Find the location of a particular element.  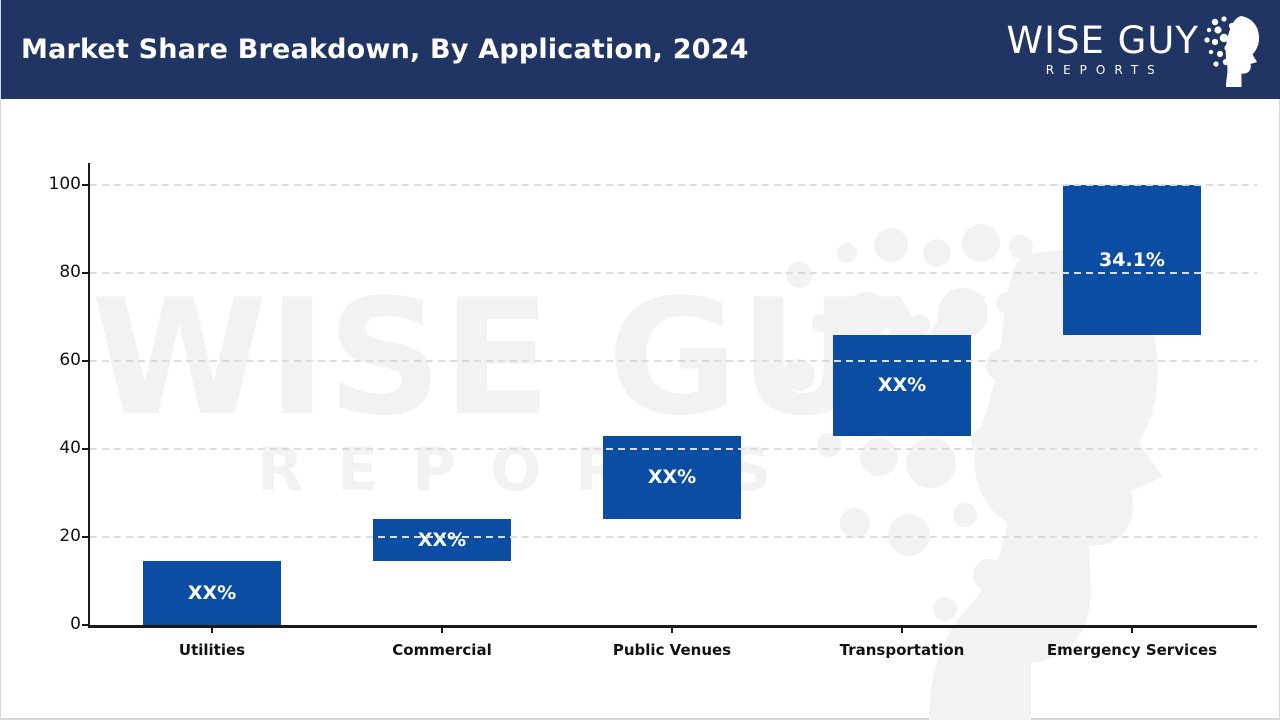

logo-face-icon is located at coordinates (1232, 51).